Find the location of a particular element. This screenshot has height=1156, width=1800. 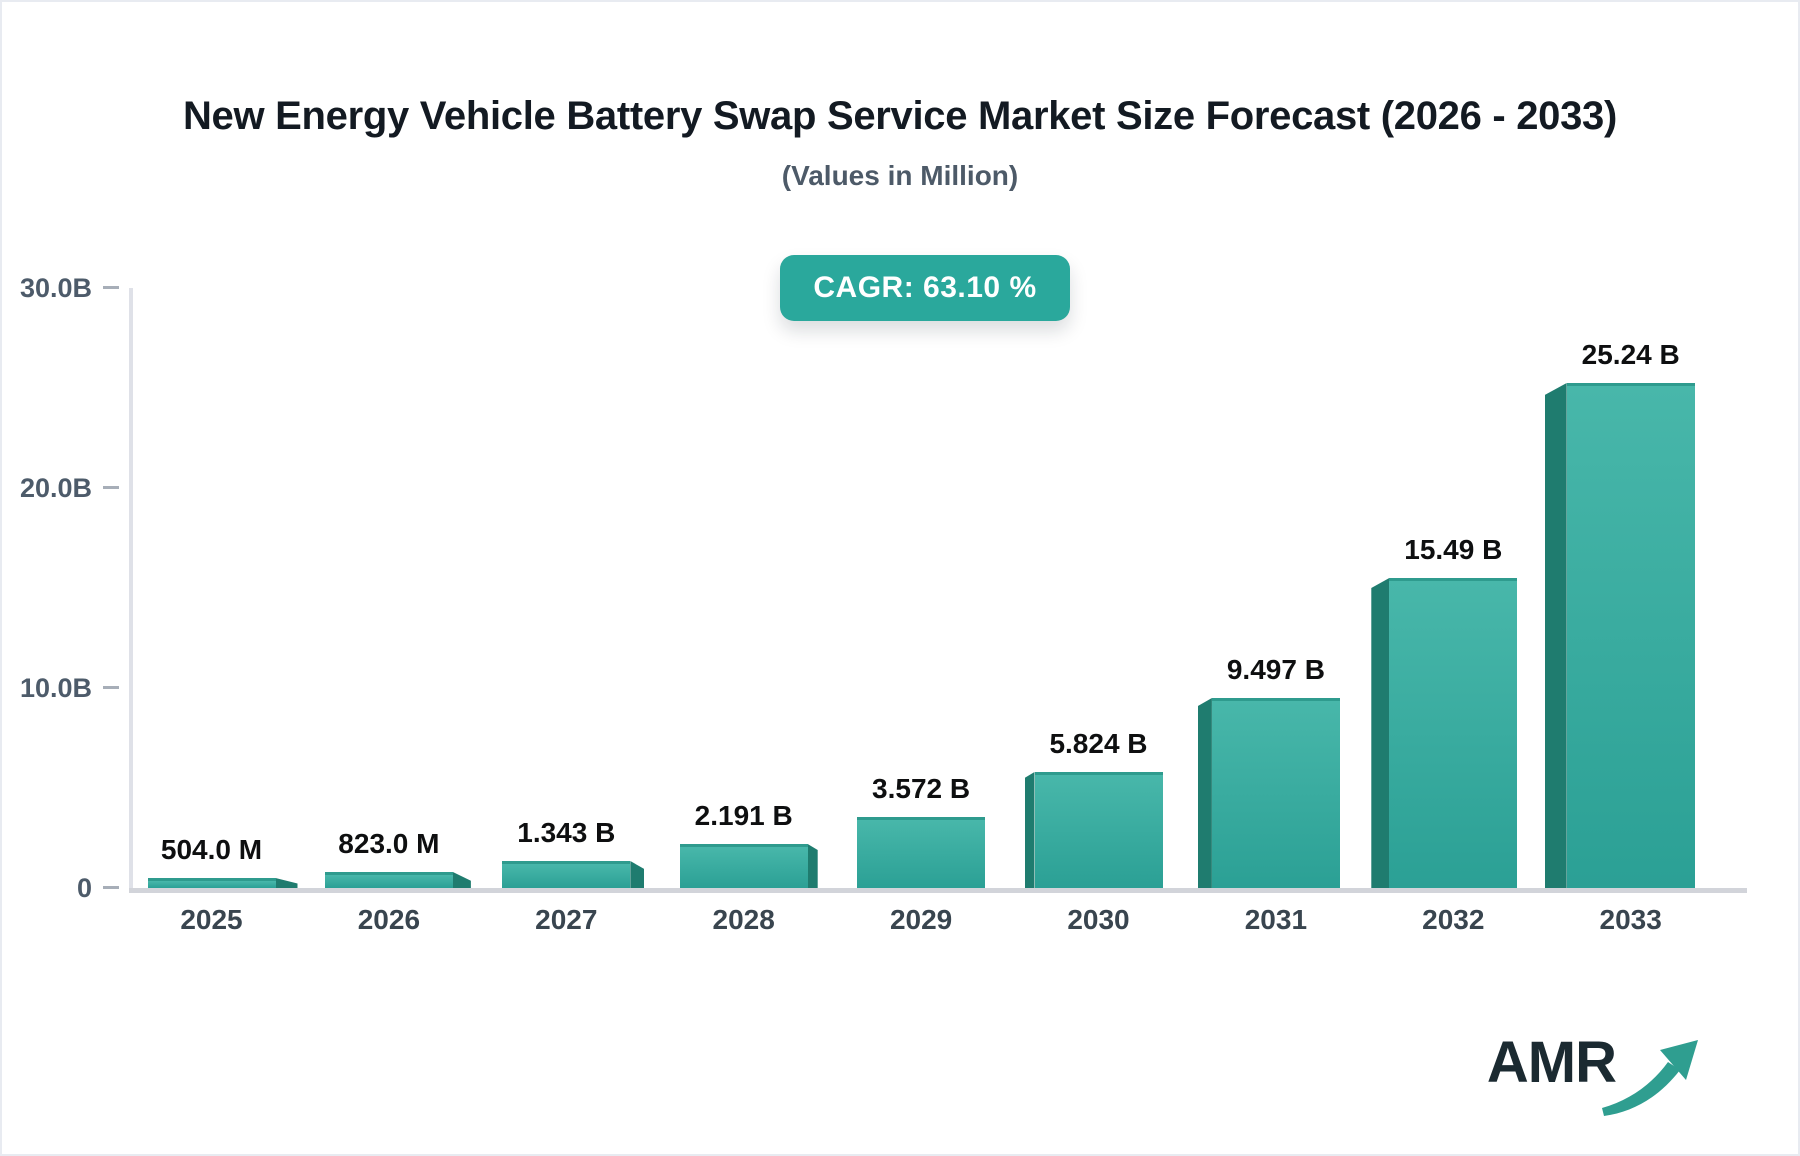

x-axis-label: 2032 is located at coordinates (1453, 919).